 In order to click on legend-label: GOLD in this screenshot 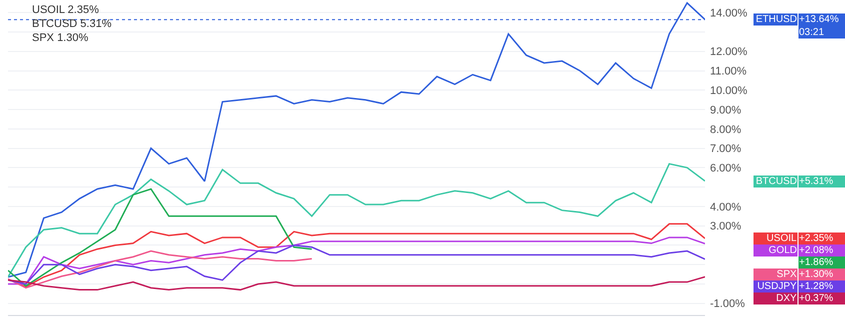, I will do `click(782, 250)`.